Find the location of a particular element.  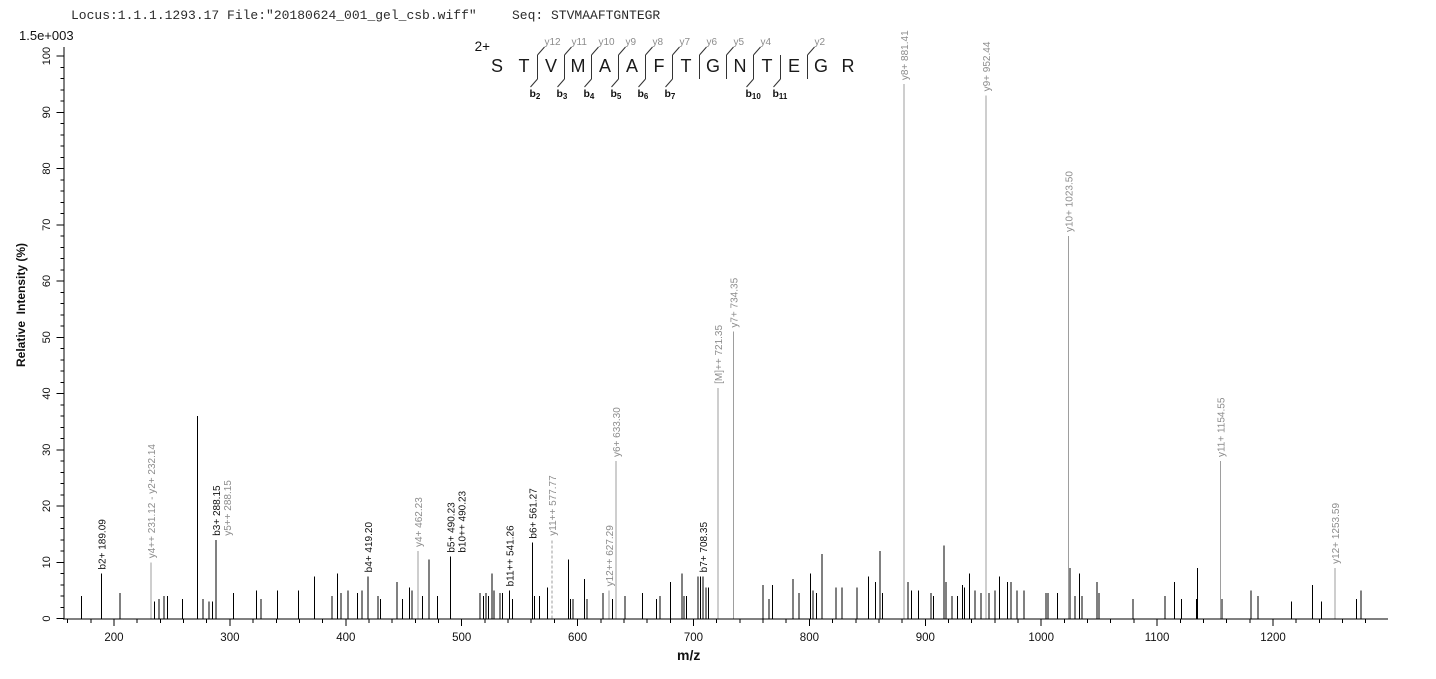

x-tick-label: 800 is located at coordinates (809, 638).